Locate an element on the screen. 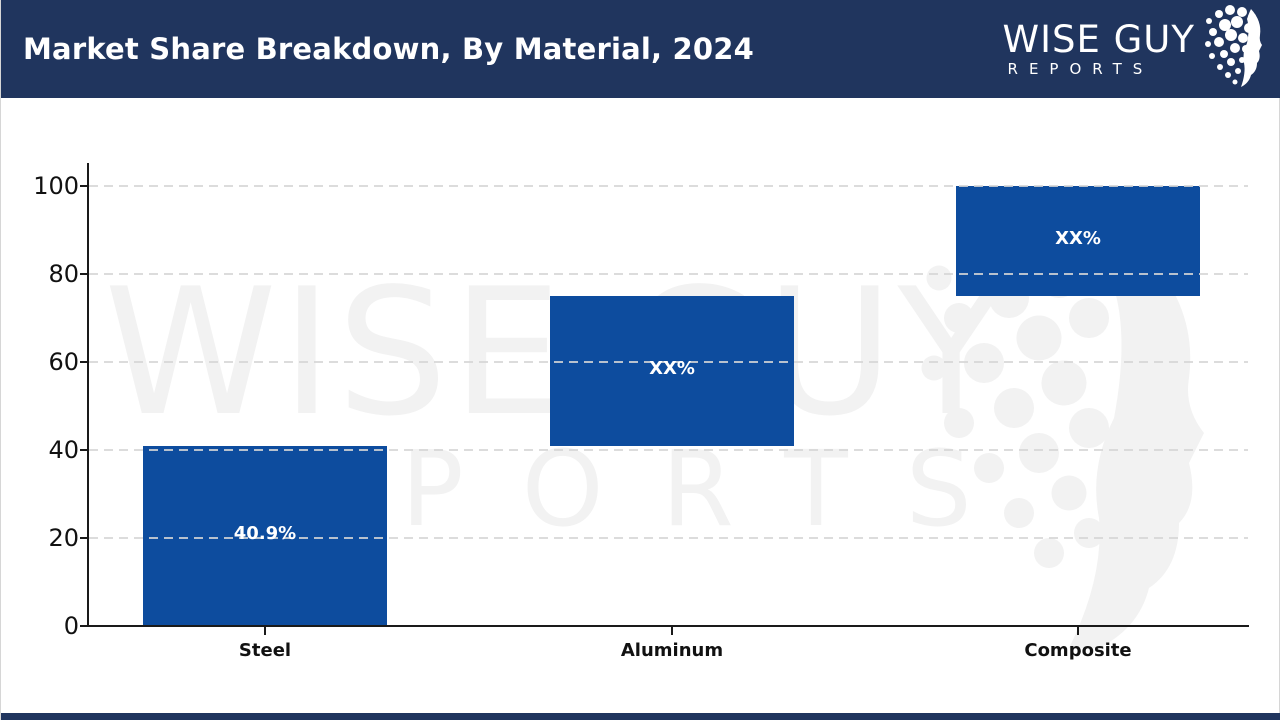 This screenshot has width=1280, height=720. logo-subtitle: REPORTS is located at coordinates (1080, 69).